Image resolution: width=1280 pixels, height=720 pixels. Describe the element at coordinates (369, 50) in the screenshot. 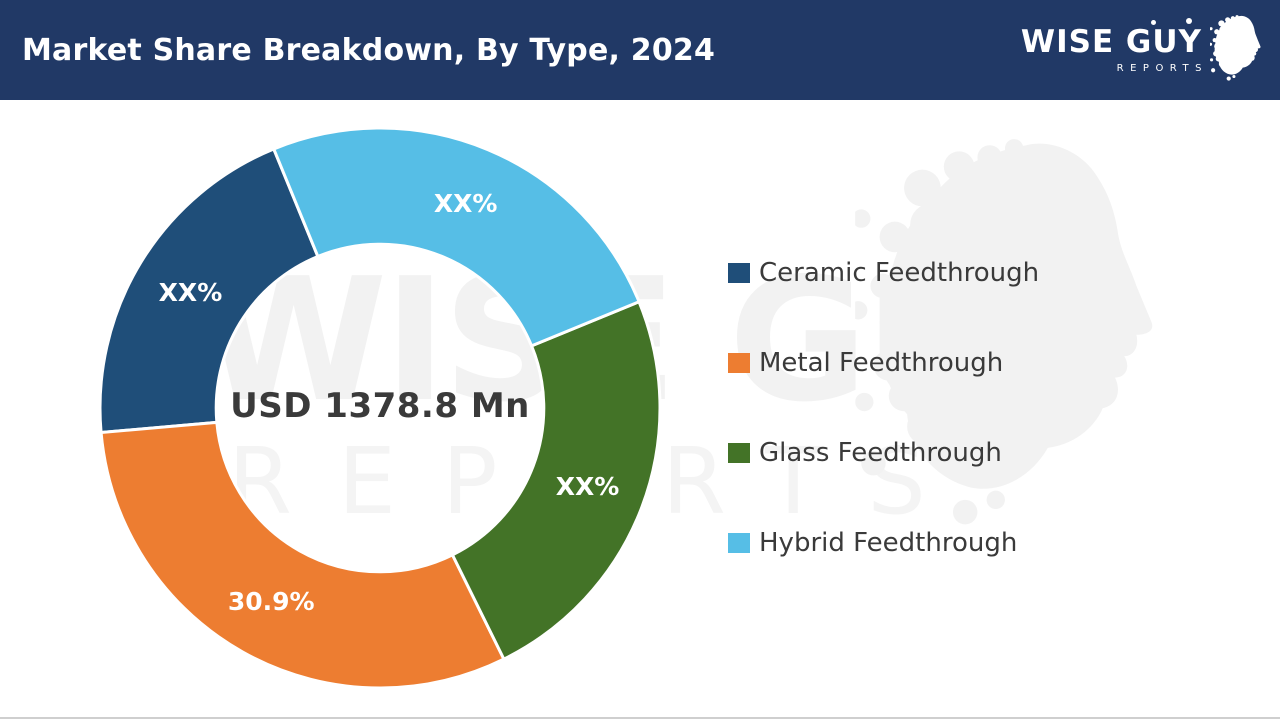

I see `page-title: Market Share Breakdown, By Type, 2024` at that location.